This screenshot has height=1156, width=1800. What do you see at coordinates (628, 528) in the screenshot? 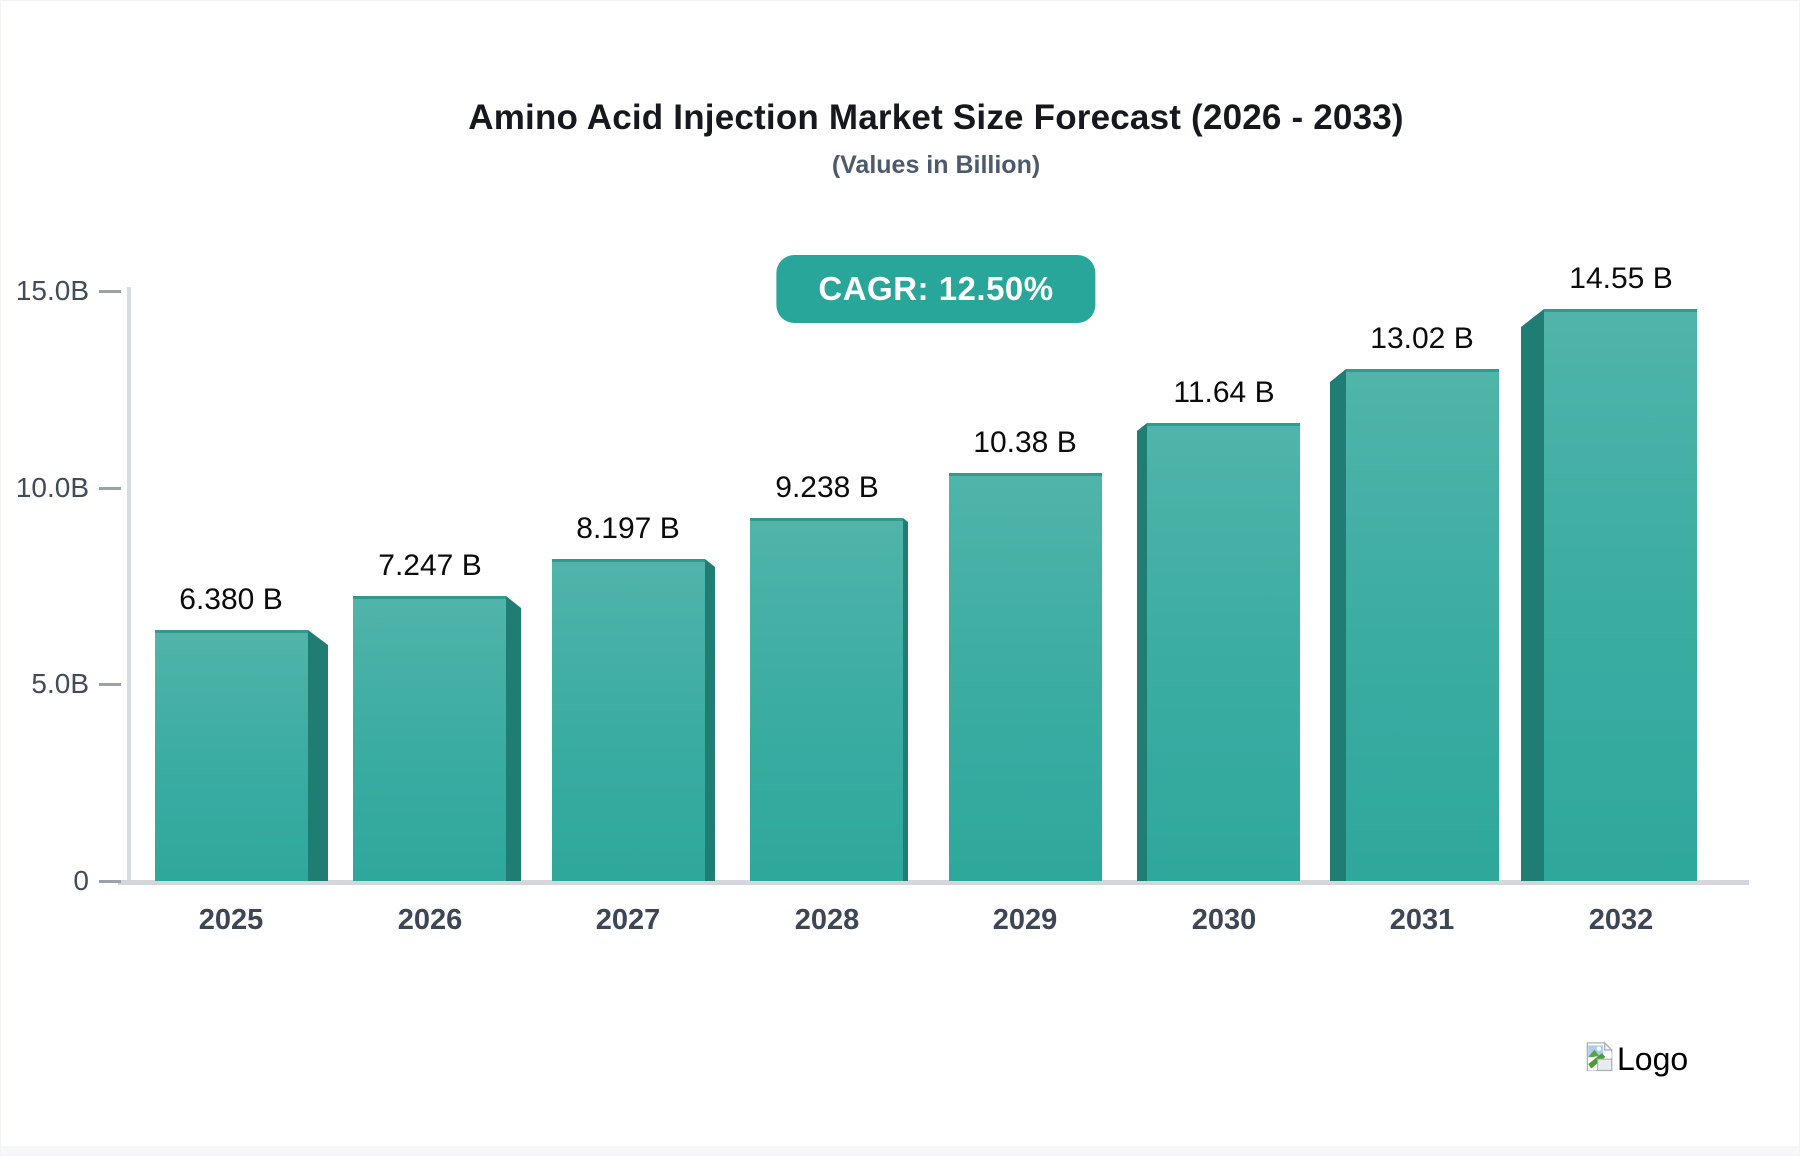
I see `bar-value-label: 8.197 B` at bounding box center [628, 528].